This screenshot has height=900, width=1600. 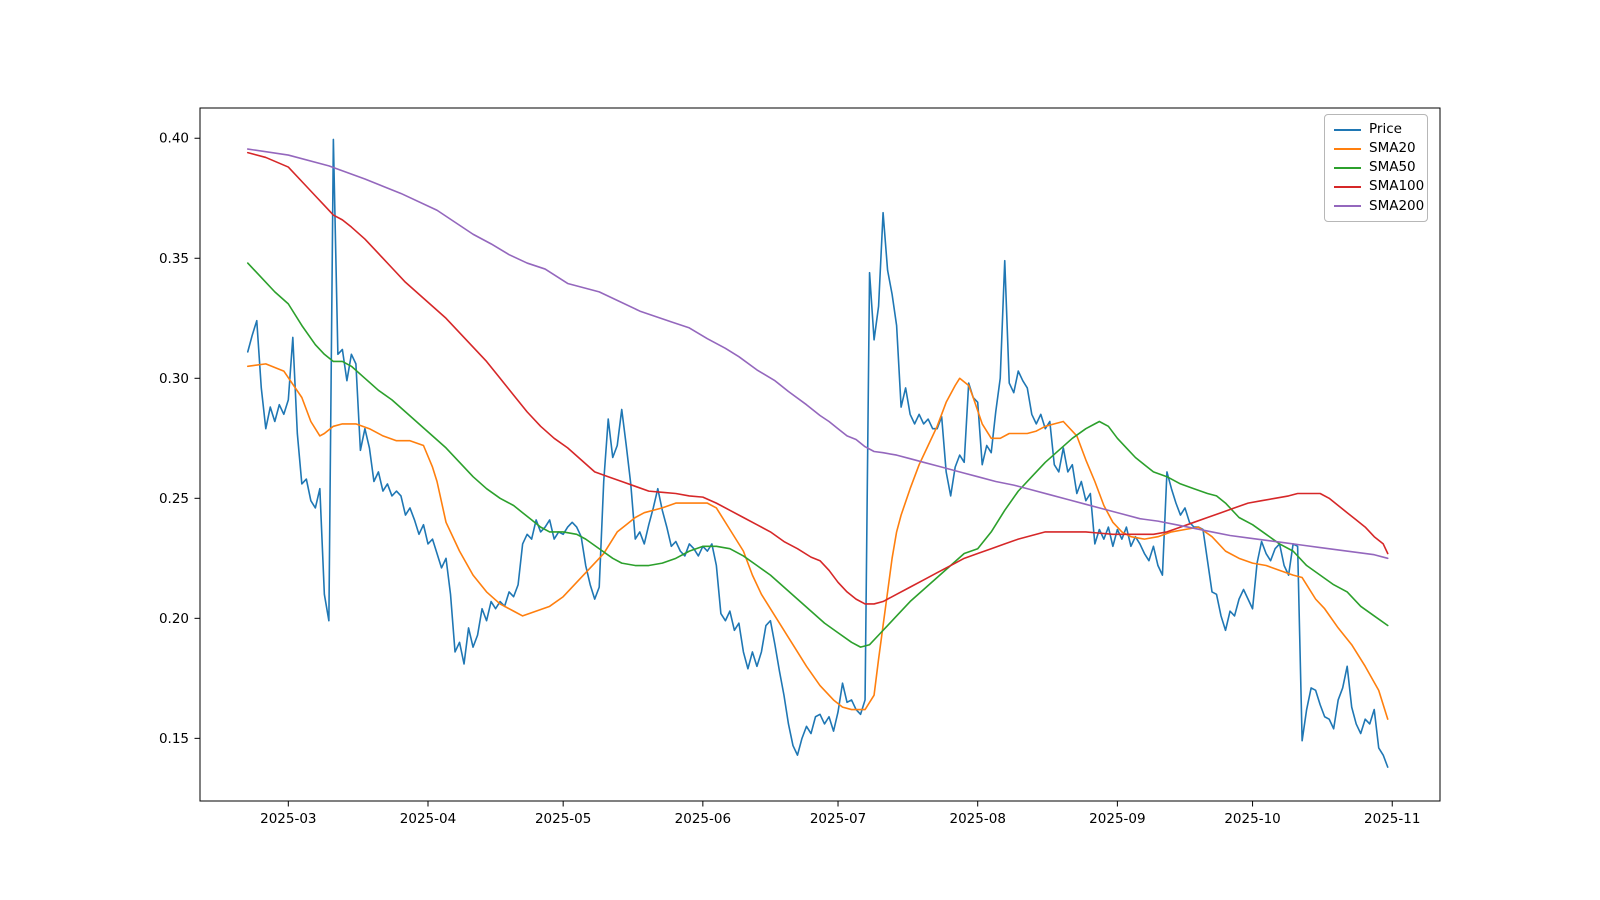 I want to click on x-tick-label: 2025-05, so click(x=563, y=819).